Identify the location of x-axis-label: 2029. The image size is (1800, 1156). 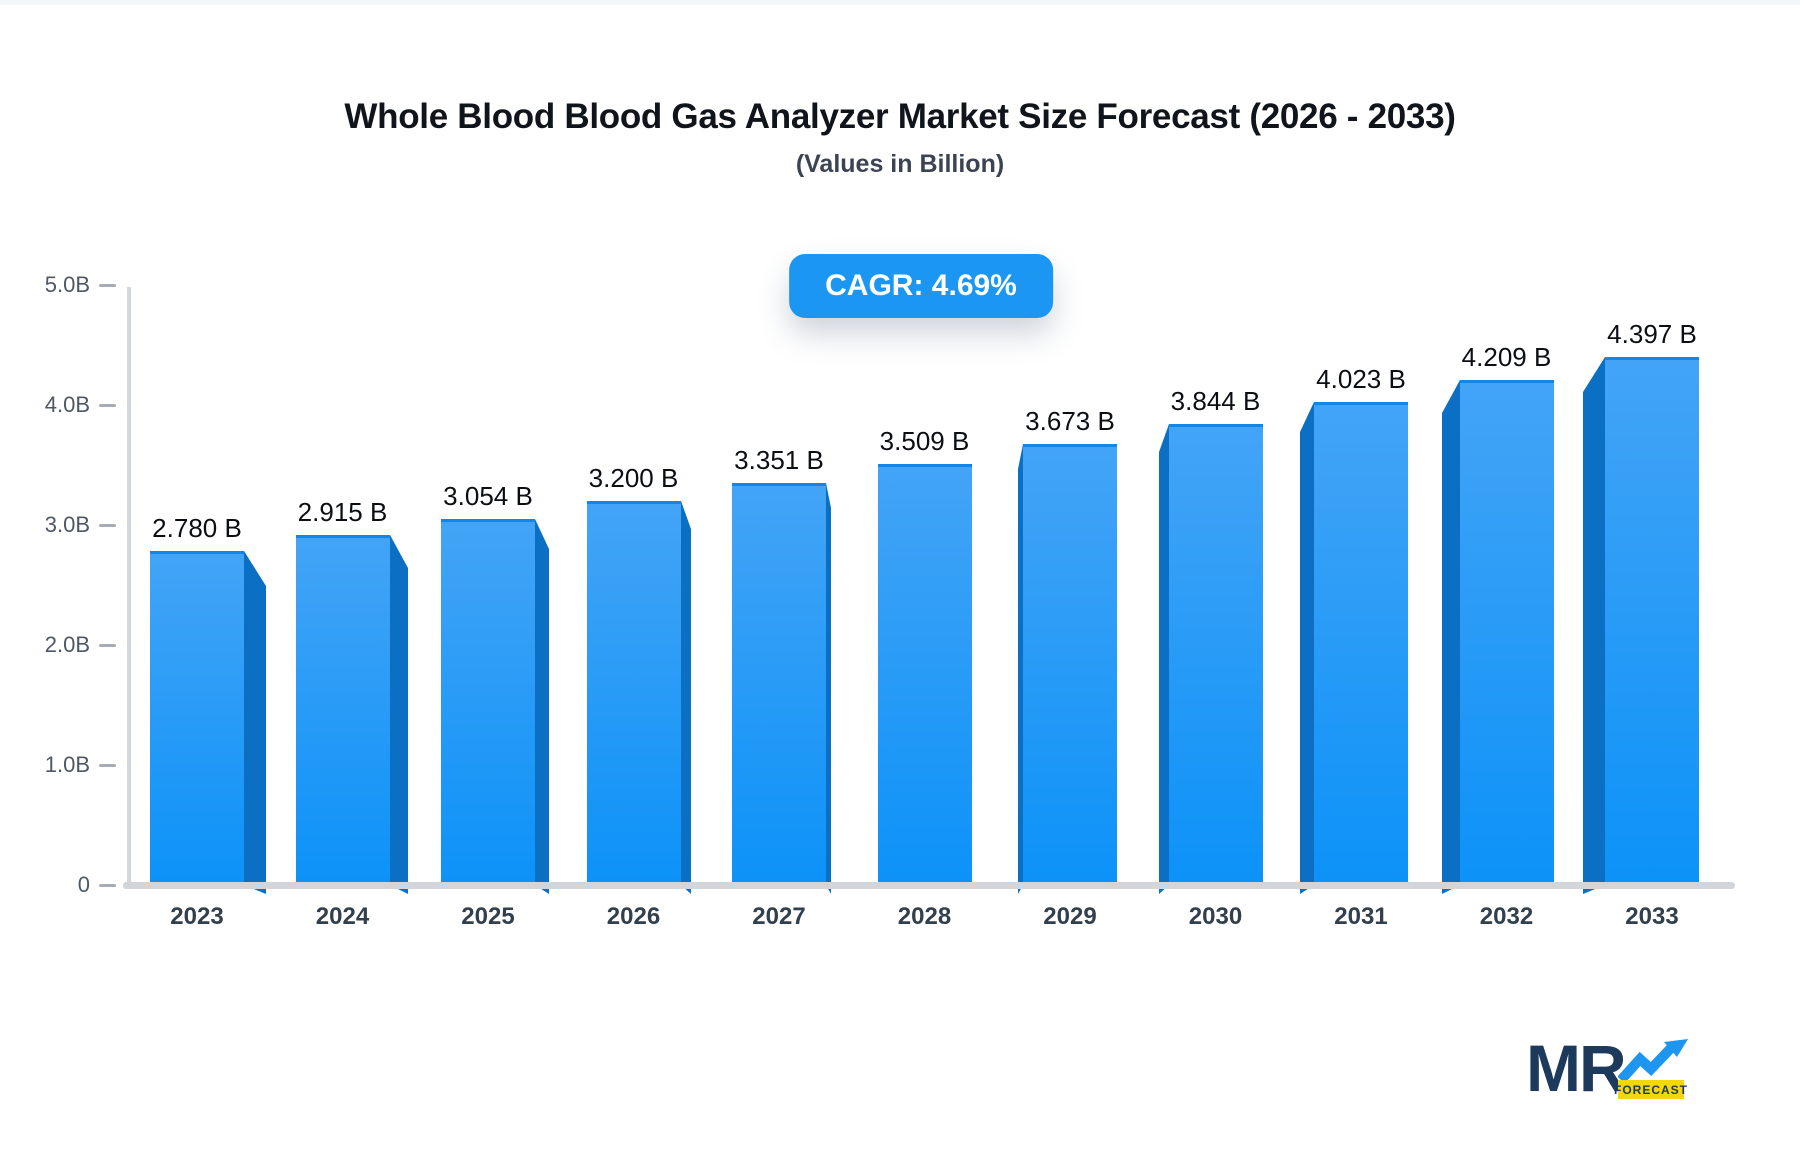
(1070, 916).